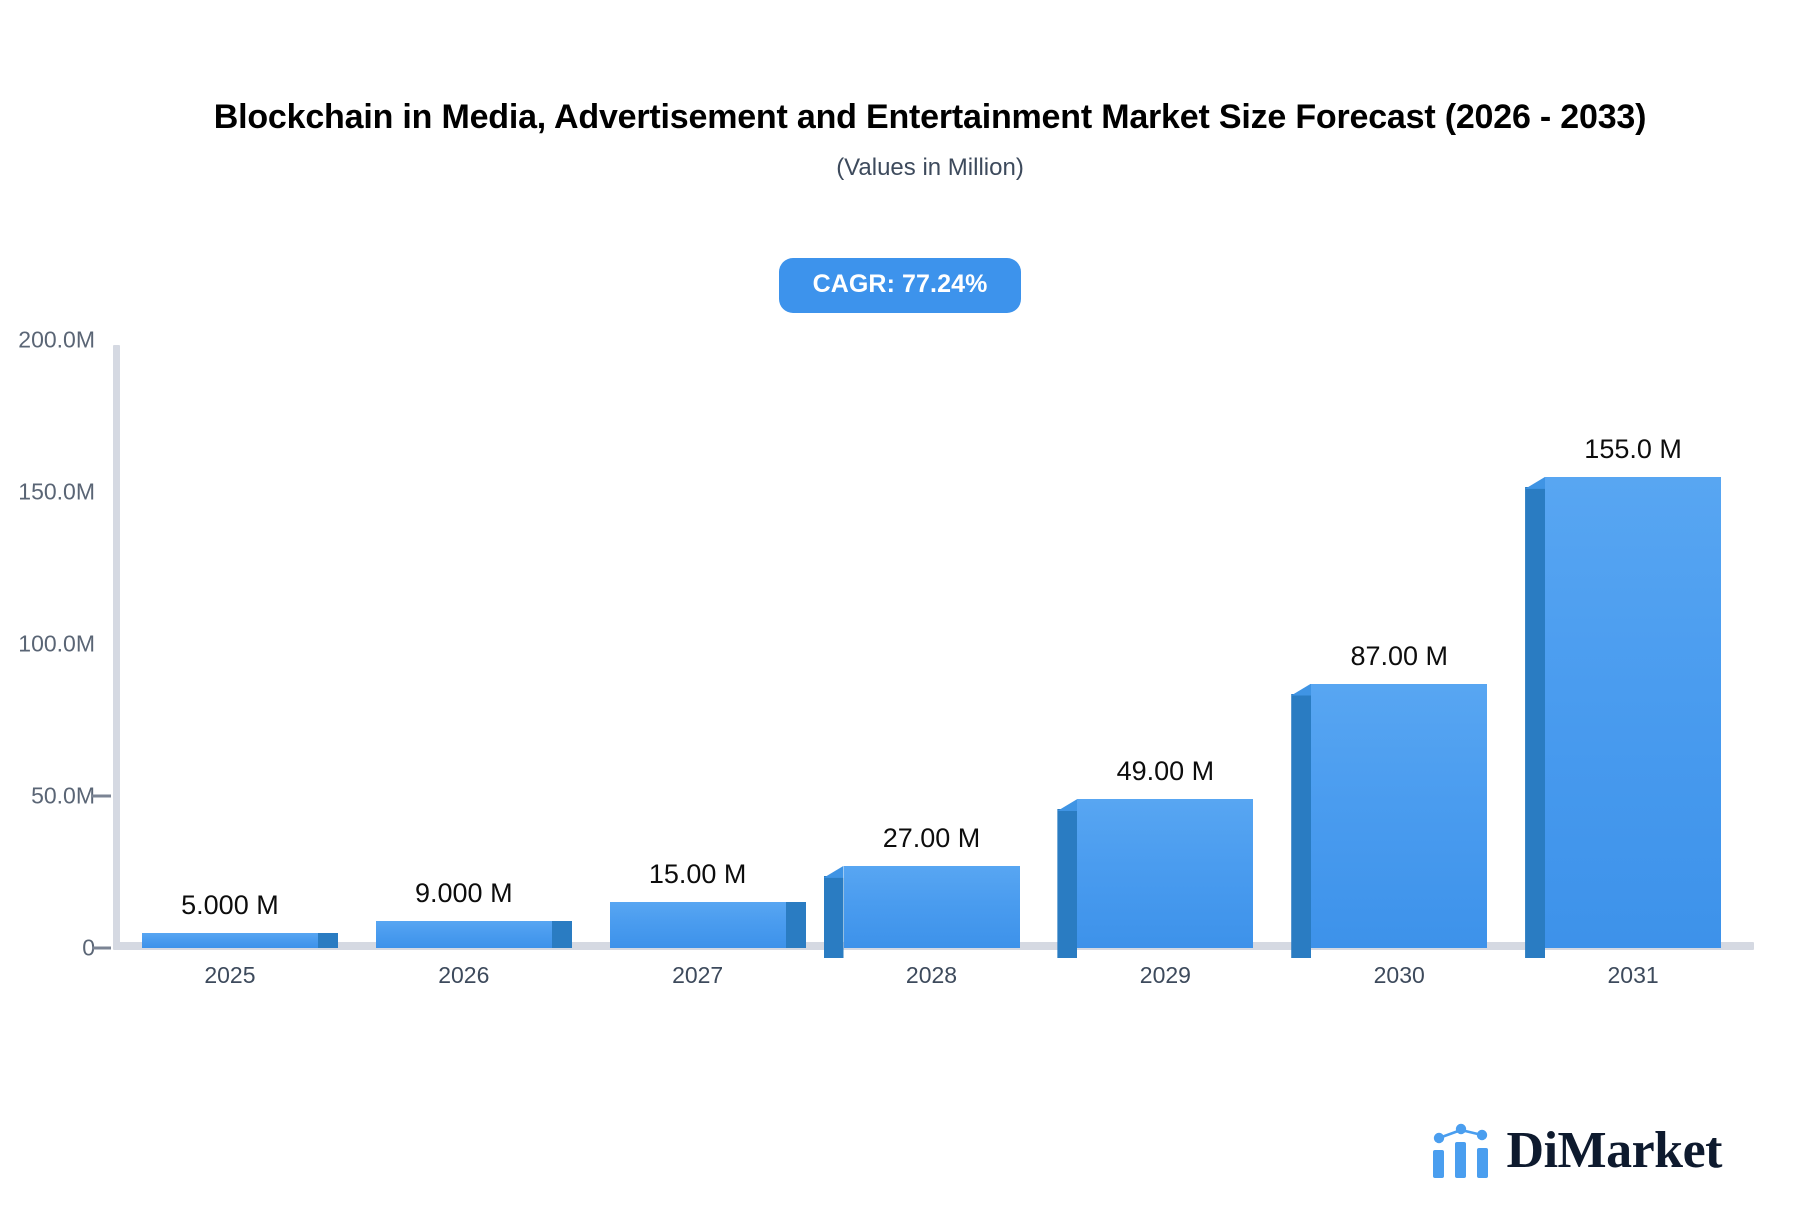  What do you see at coordinates (56, 643) in the screenshot?
I see `y-tick-label: 100.0M` at bounding box center [56, 643].